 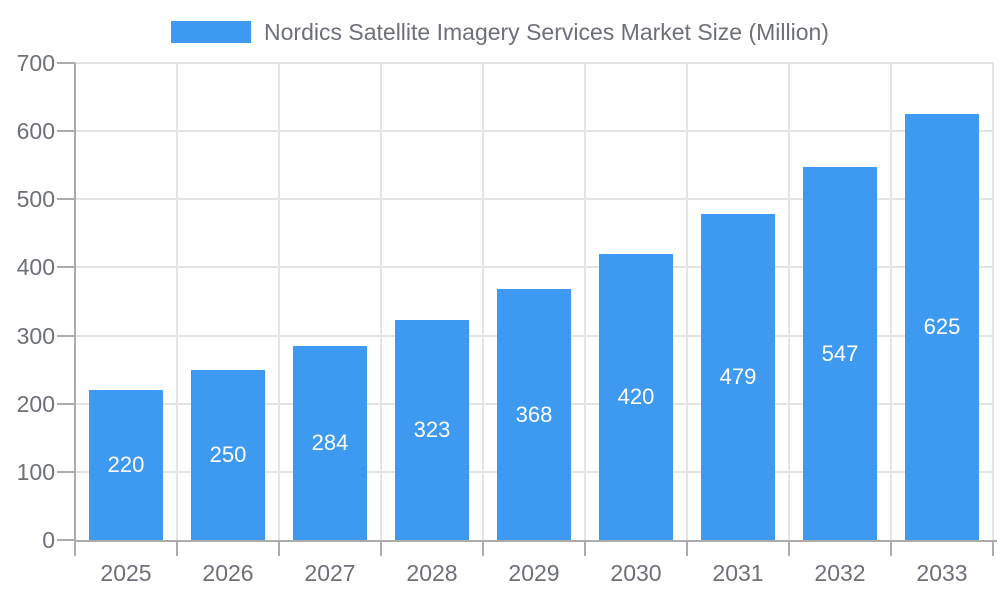 What do you see at coordinates (432, 573) in the screenshot?
I see `x-axis-label: 2028` at bounding box center [432, 573].